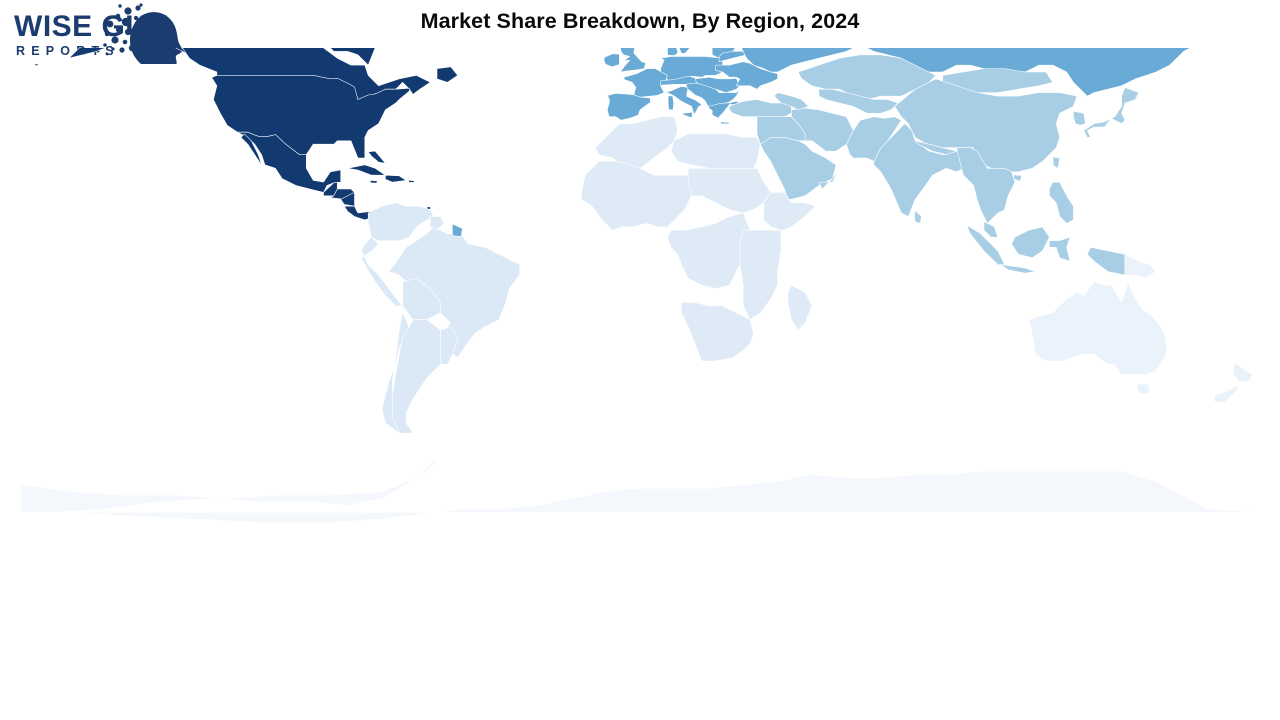  Describe the element at coordinates (449, 346) in the screenshot. I see `map-region-uruguay-paraguay` at that location.